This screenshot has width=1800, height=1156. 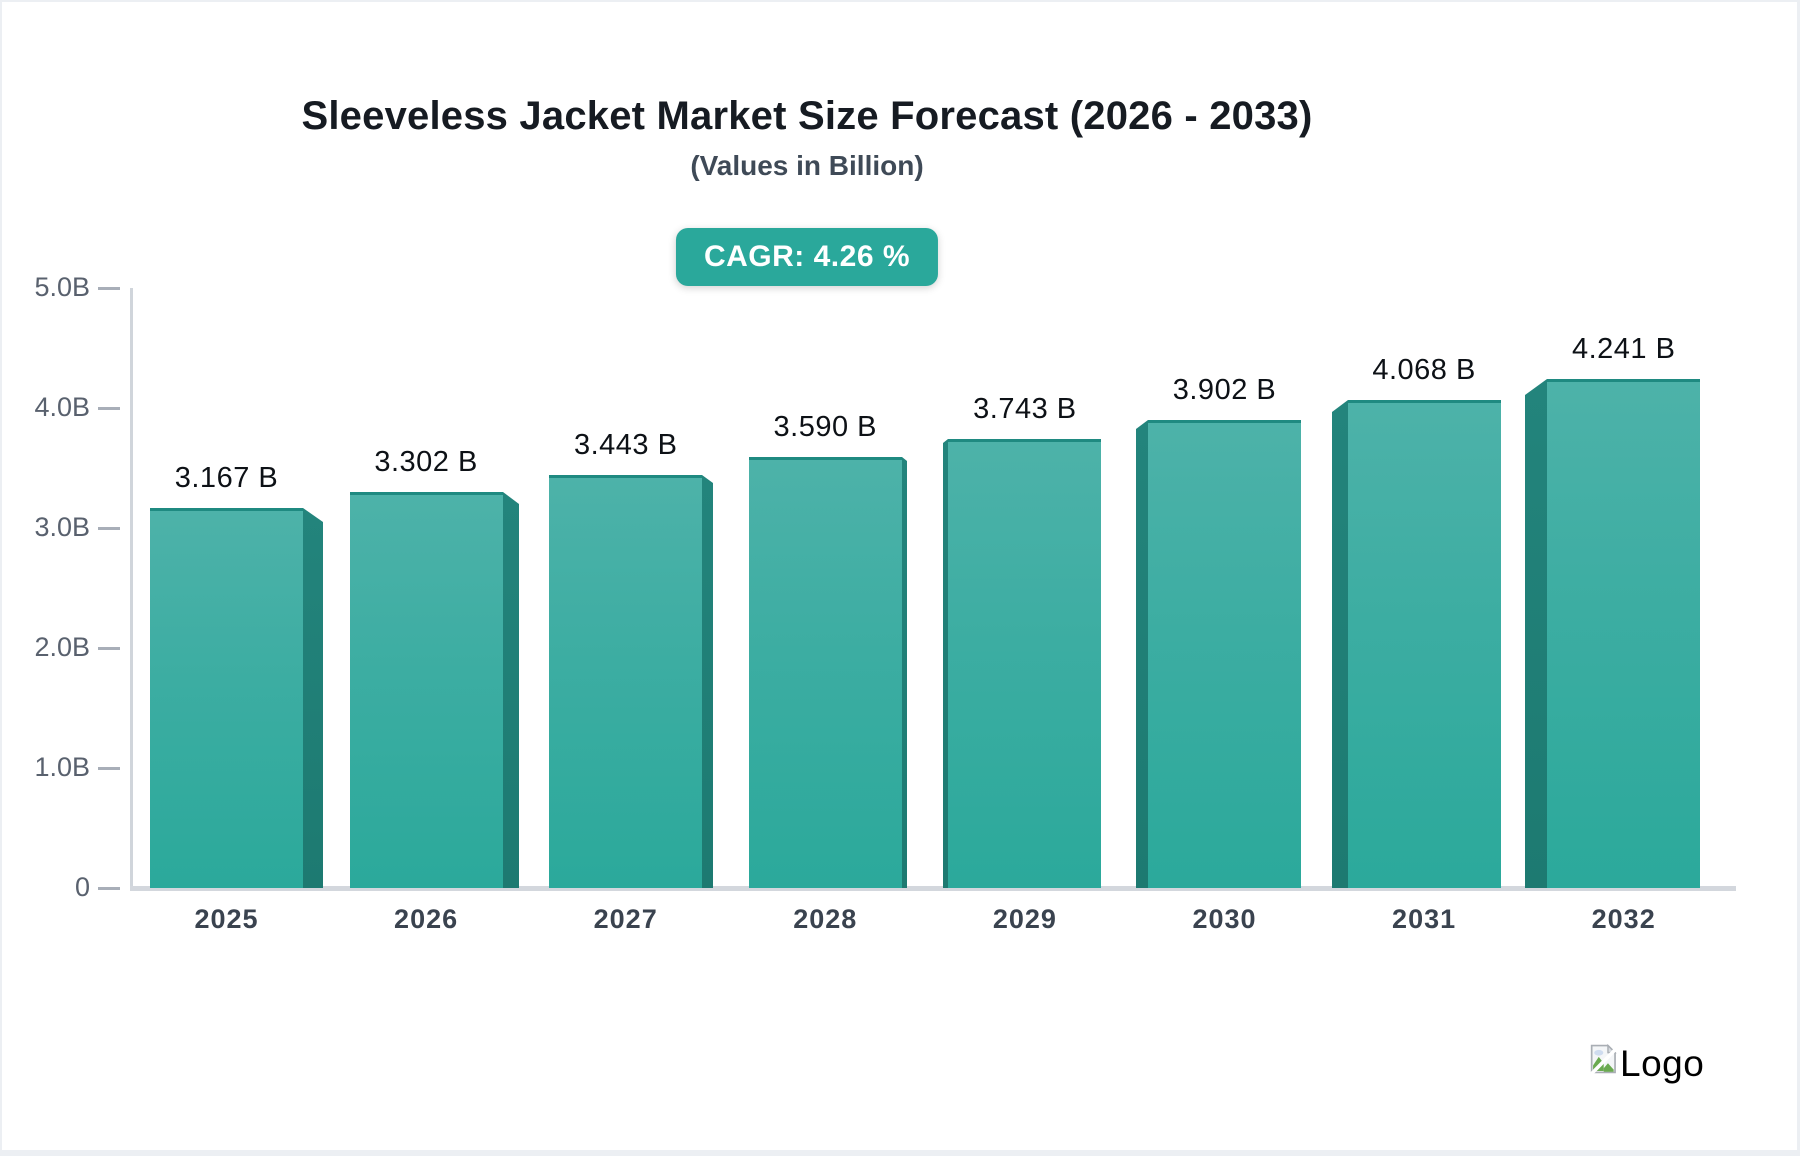 I want to click on bar-value-label: 4.068 B, so click(x=1424, y=370).